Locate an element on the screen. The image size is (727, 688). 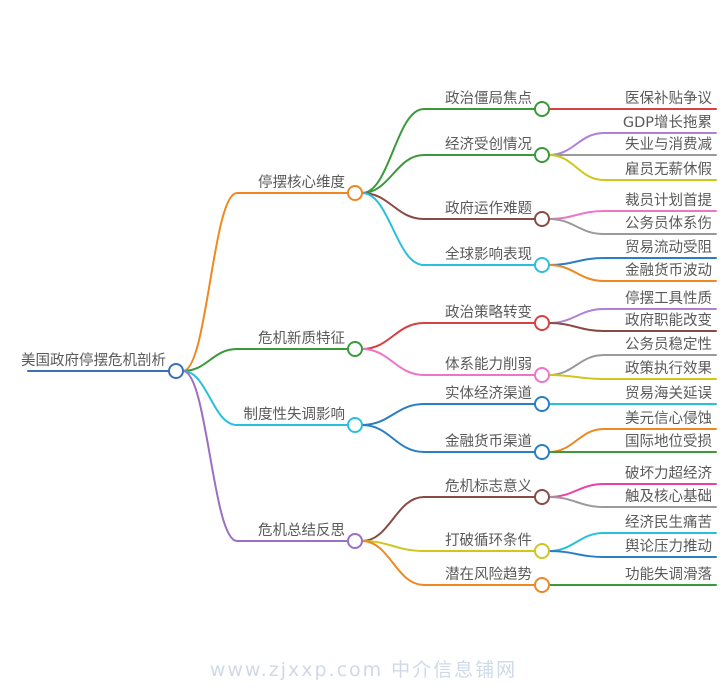
subbranch-circle-b3c1 is located at coordinates (542, 404).